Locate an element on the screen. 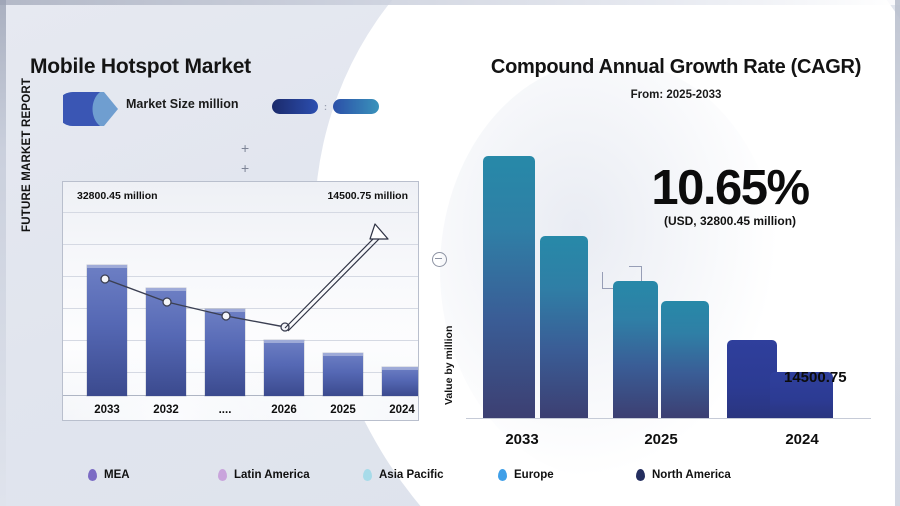 This screenshot has width=900, height=506. right-edge-accent is located at coordinates (897, 253).